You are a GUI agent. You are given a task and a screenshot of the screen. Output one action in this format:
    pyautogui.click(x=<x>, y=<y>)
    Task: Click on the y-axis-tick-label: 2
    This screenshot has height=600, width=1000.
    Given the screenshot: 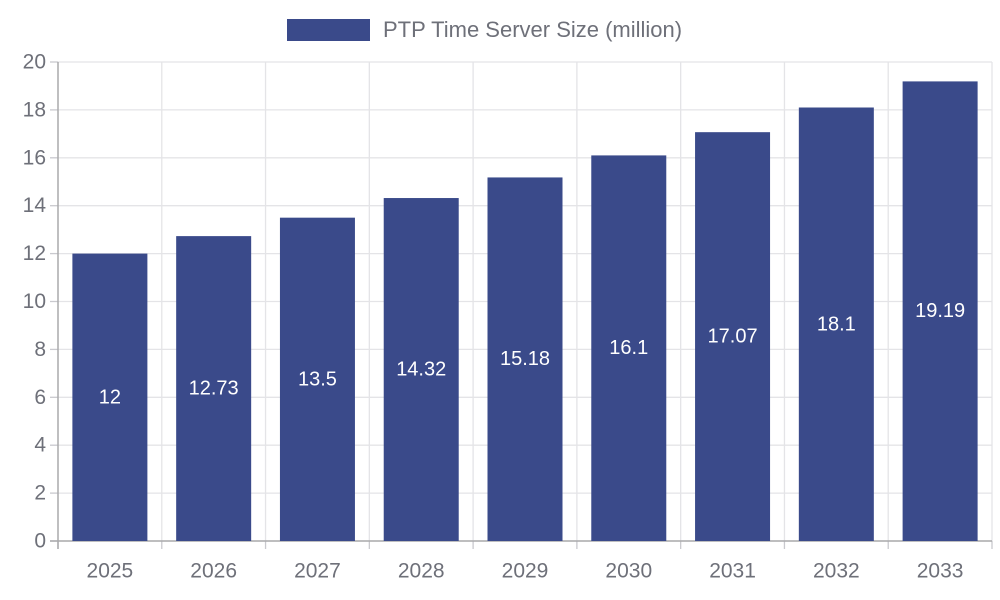 What is the action you would take?
    pyautogui.click(x=40, y=493)
    